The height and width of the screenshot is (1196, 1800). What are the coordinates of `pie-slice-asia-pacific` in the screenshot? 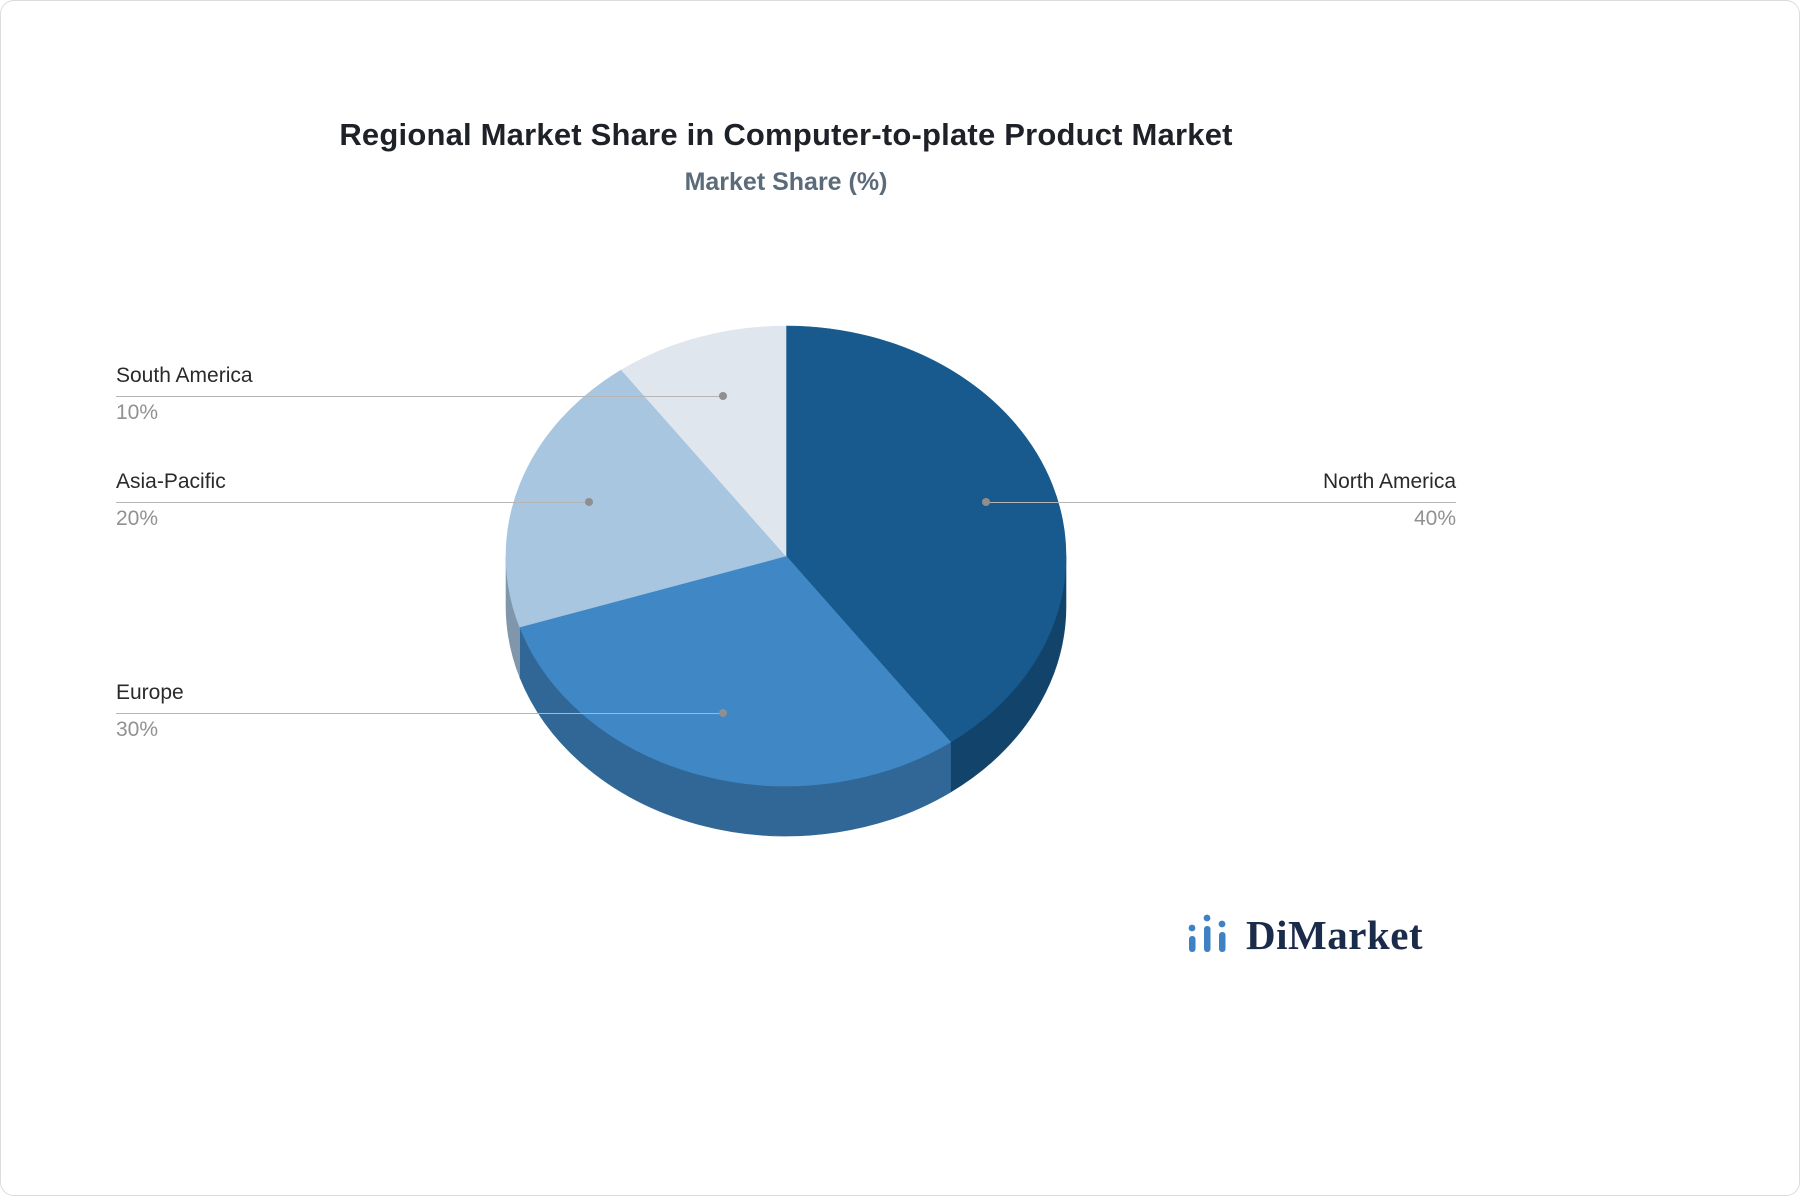 It's located at (646, 498).